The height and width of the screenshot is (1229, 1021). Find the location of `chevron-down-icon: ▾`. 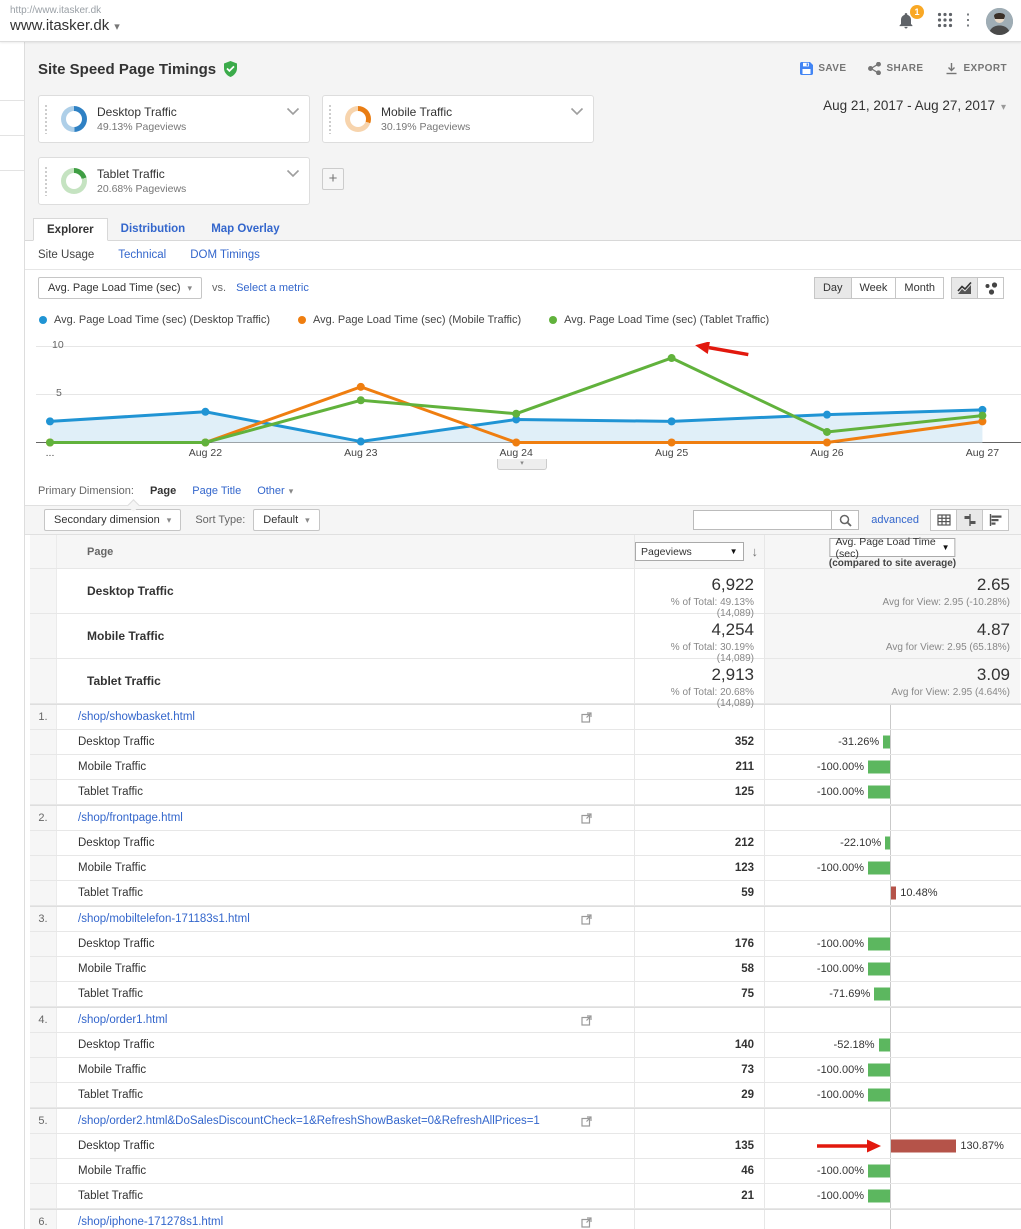

chevron-down-icon: ▾ is located at coordinates (291, 491).